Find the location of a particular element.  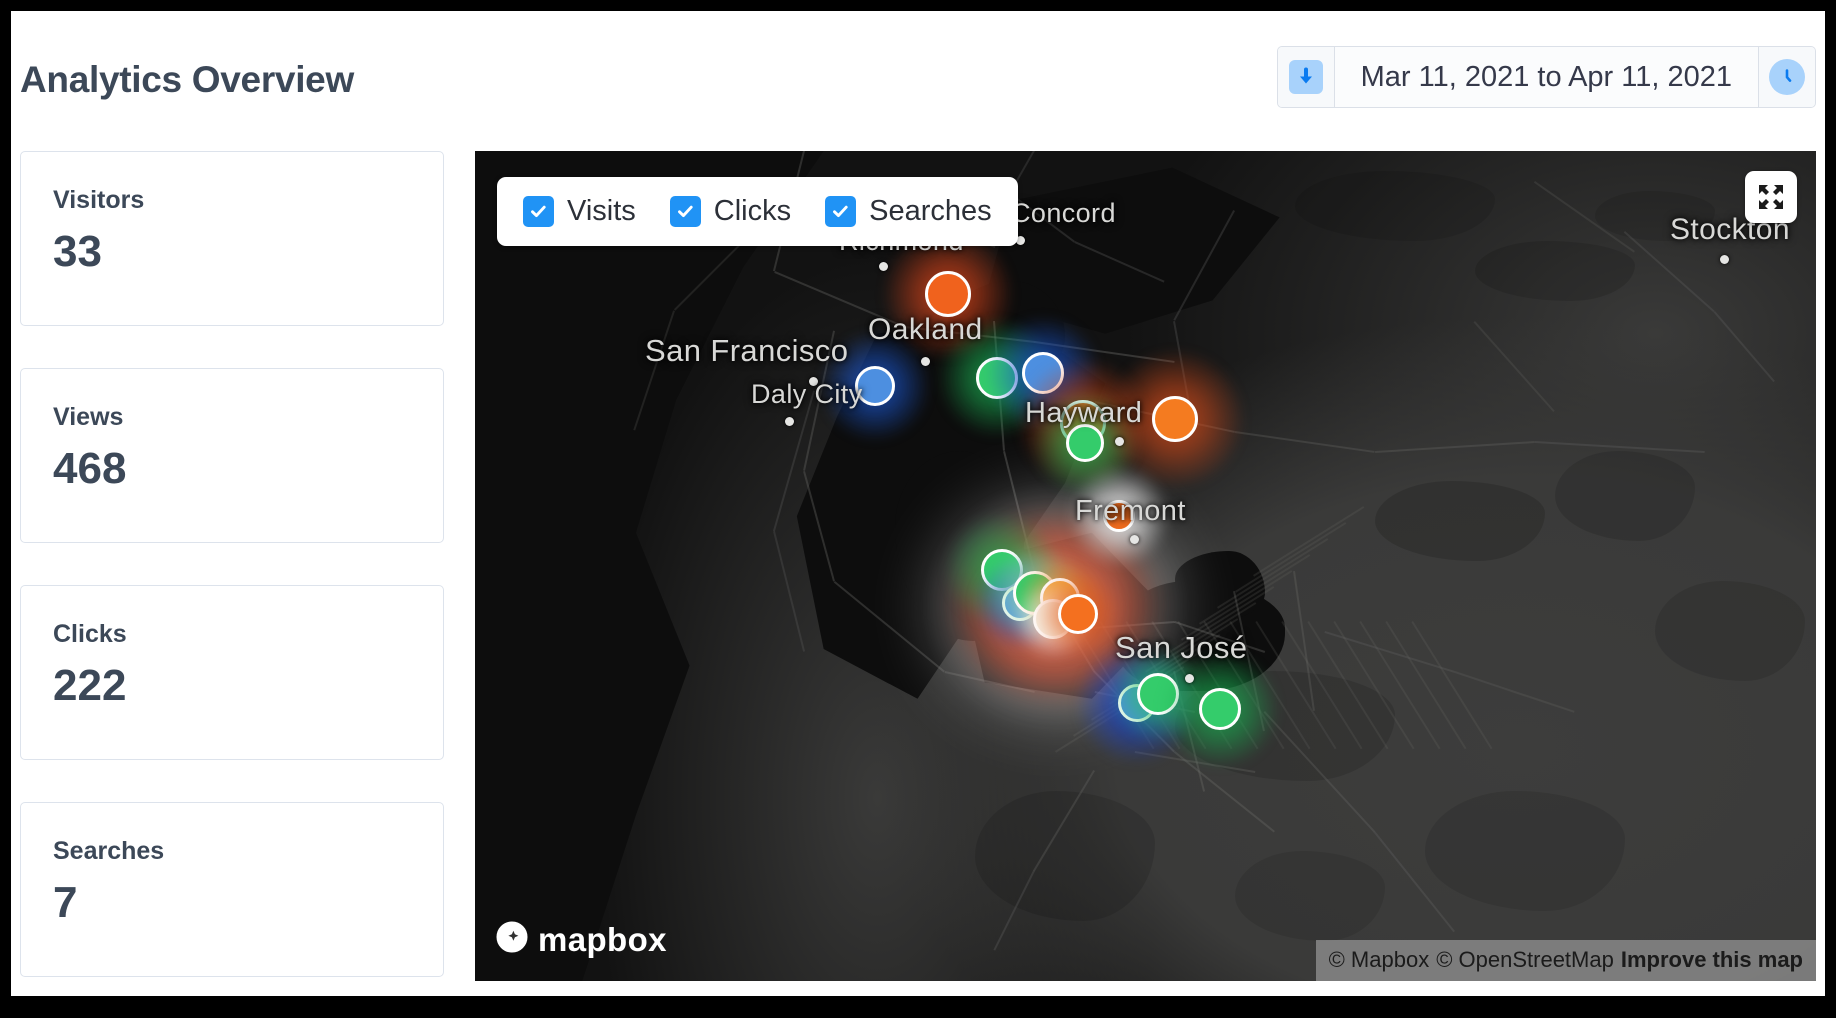

stat-card-clicks: Clicks 222 is located at coordinates (232, 672).